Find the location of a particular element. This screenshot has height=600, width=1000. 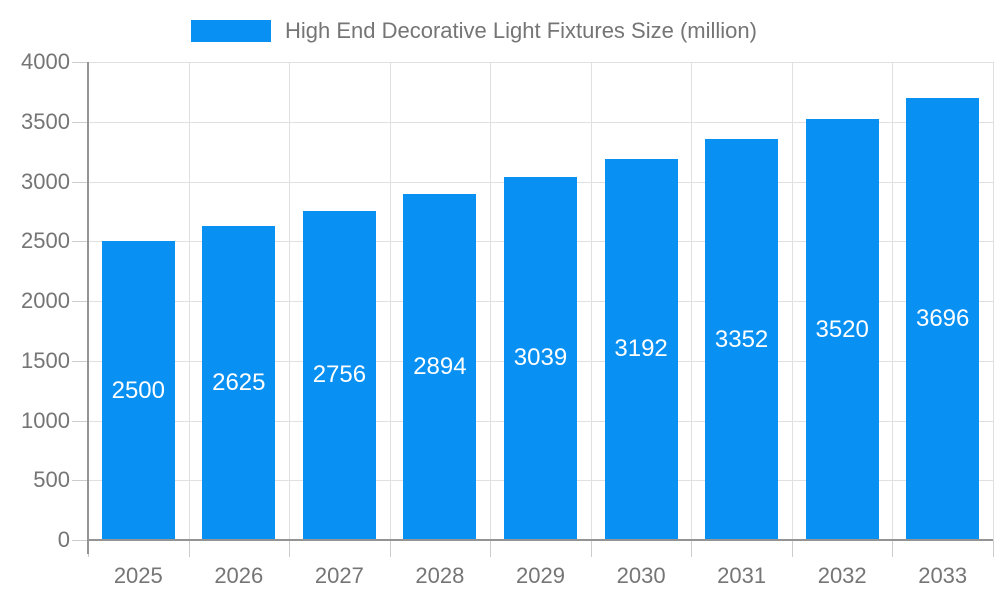

bar-value-label: 2500 is located at coordinates (138, 390).